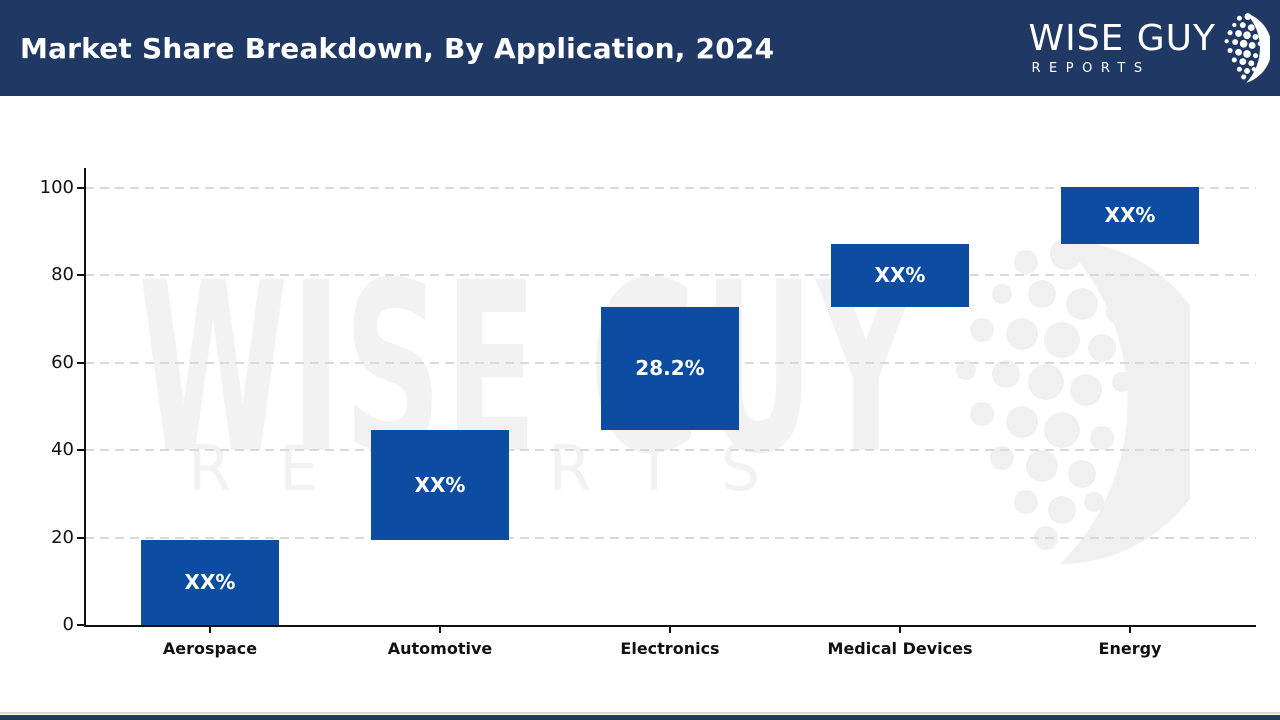 This screenshot has width=1280, height=720. Describe the element at coordinates (1091, 68) in the screenshot. I see `logo-subtitle: REPORTS` at that location.